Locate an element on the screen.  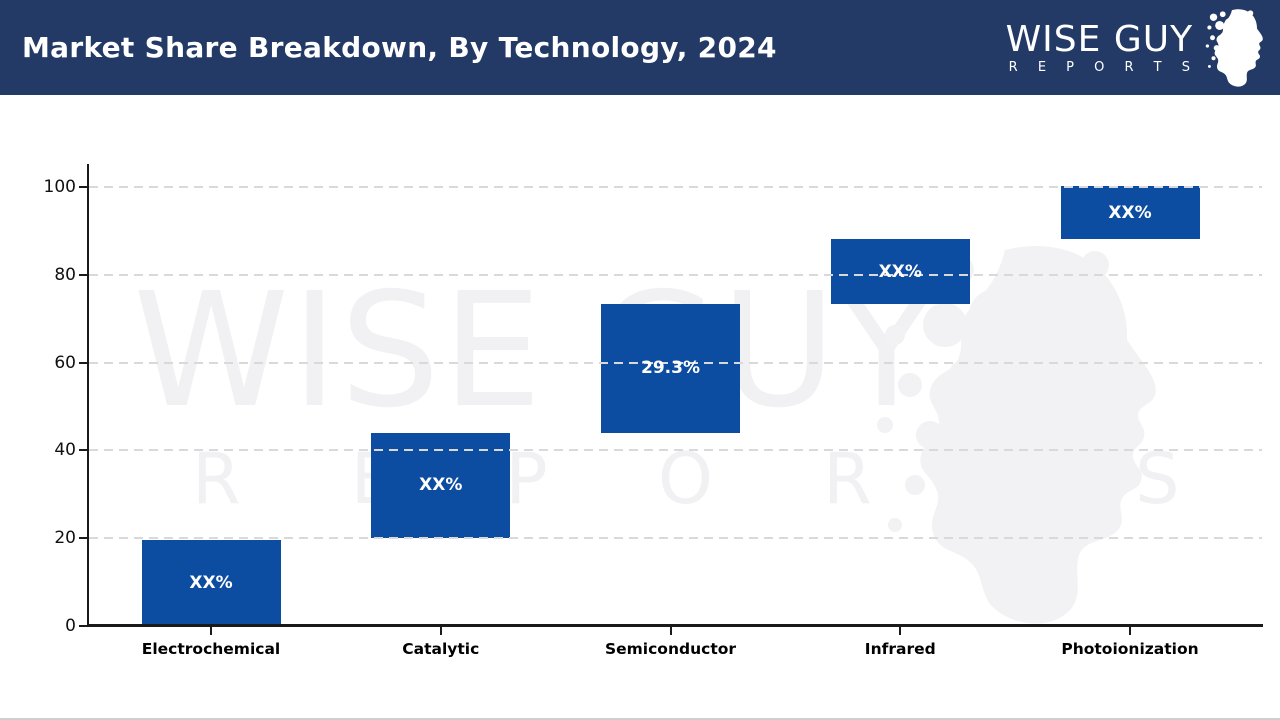
category-label: Electrochemical is located at coordinates (211, 649).